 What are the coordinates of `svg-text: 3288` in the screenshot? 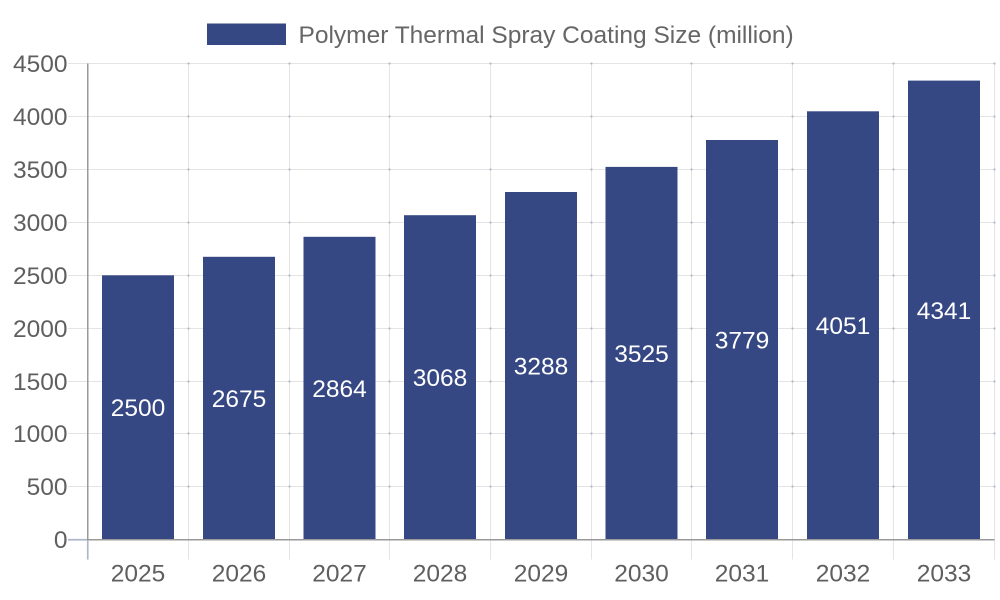 It's located at (541, 367).